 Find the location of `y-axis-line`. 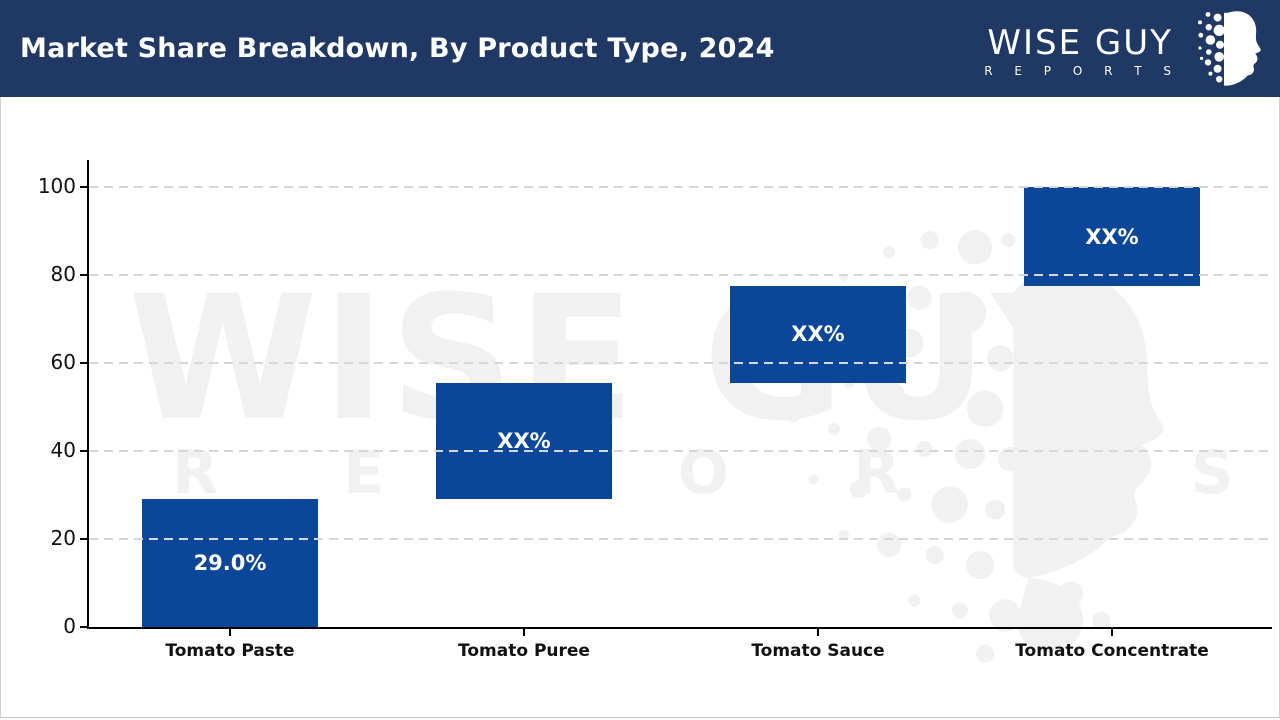

y-axis-line is located at coordinates (88, 394).